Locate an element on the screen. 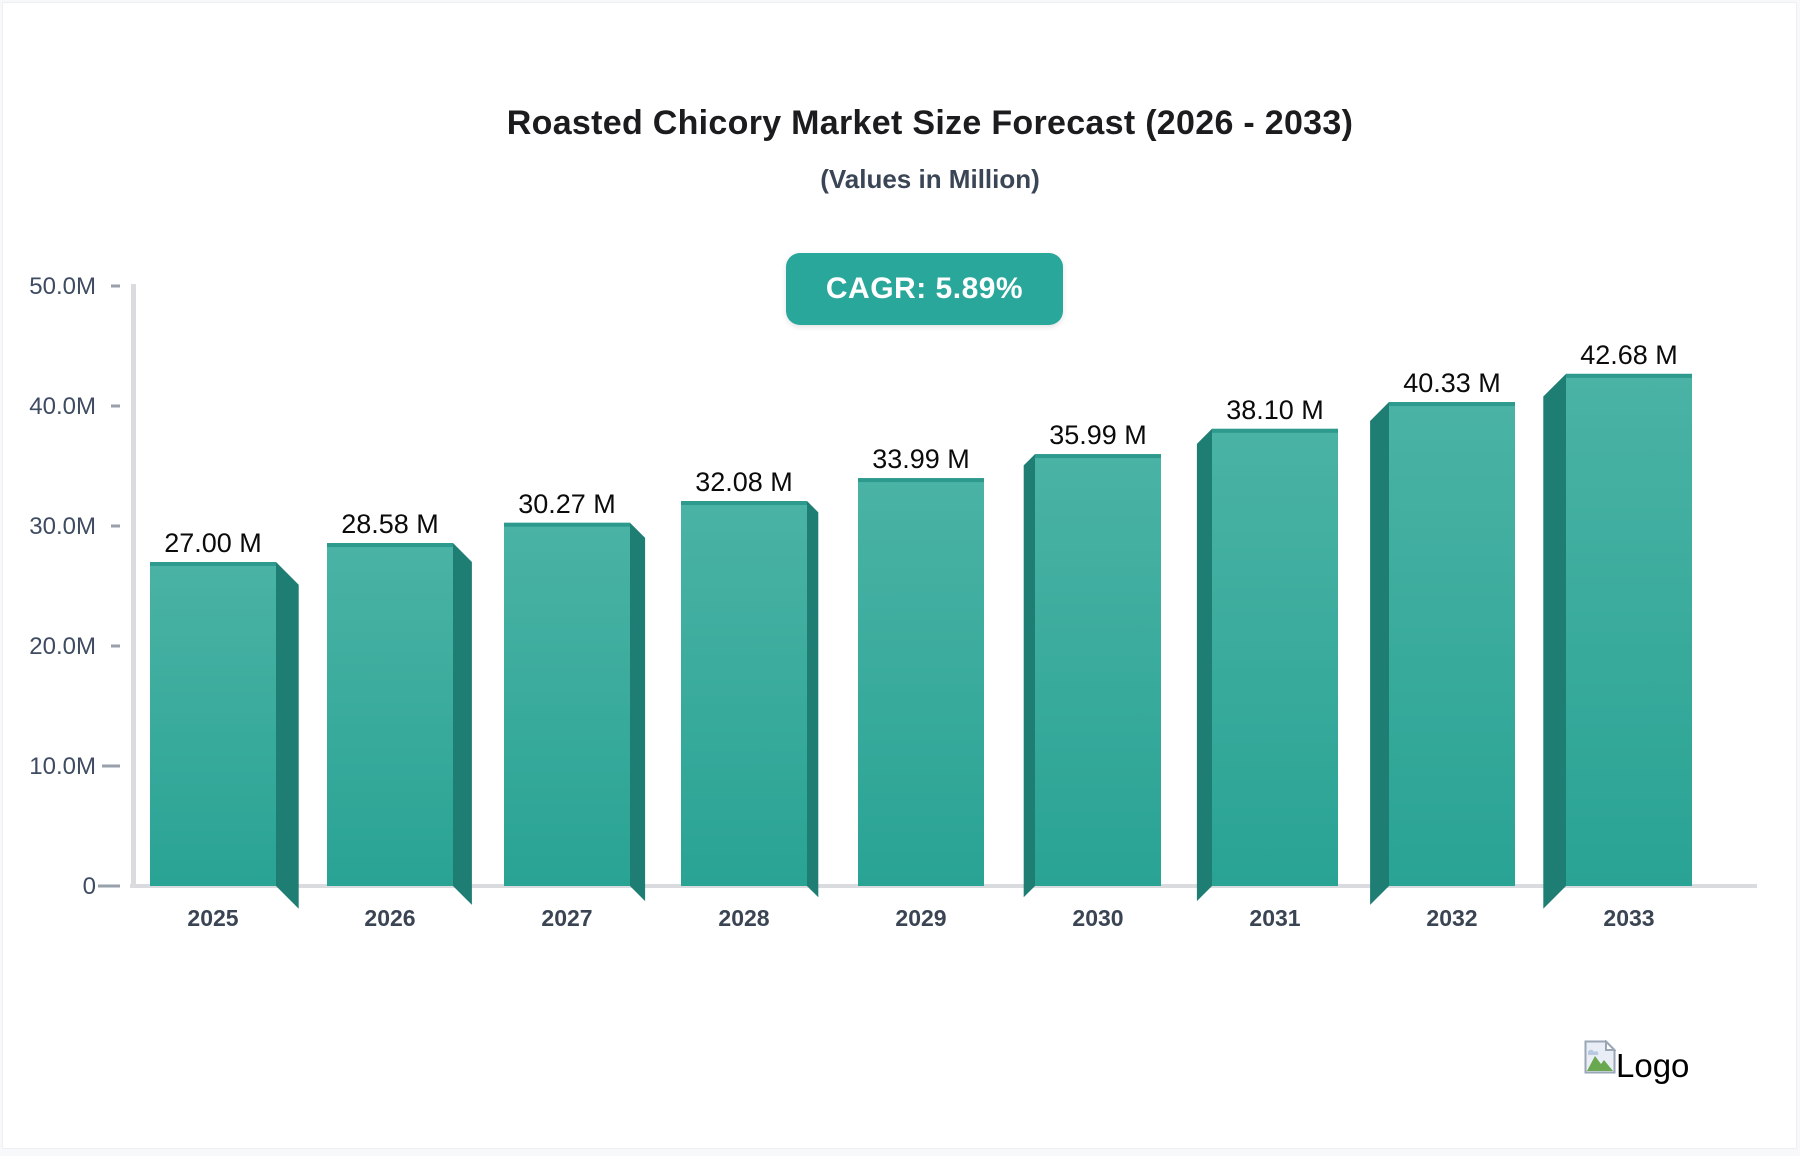 This screenshot has width=1800, height=1156. y-tick-label: 40.0M is located at coordinates (62, 406).